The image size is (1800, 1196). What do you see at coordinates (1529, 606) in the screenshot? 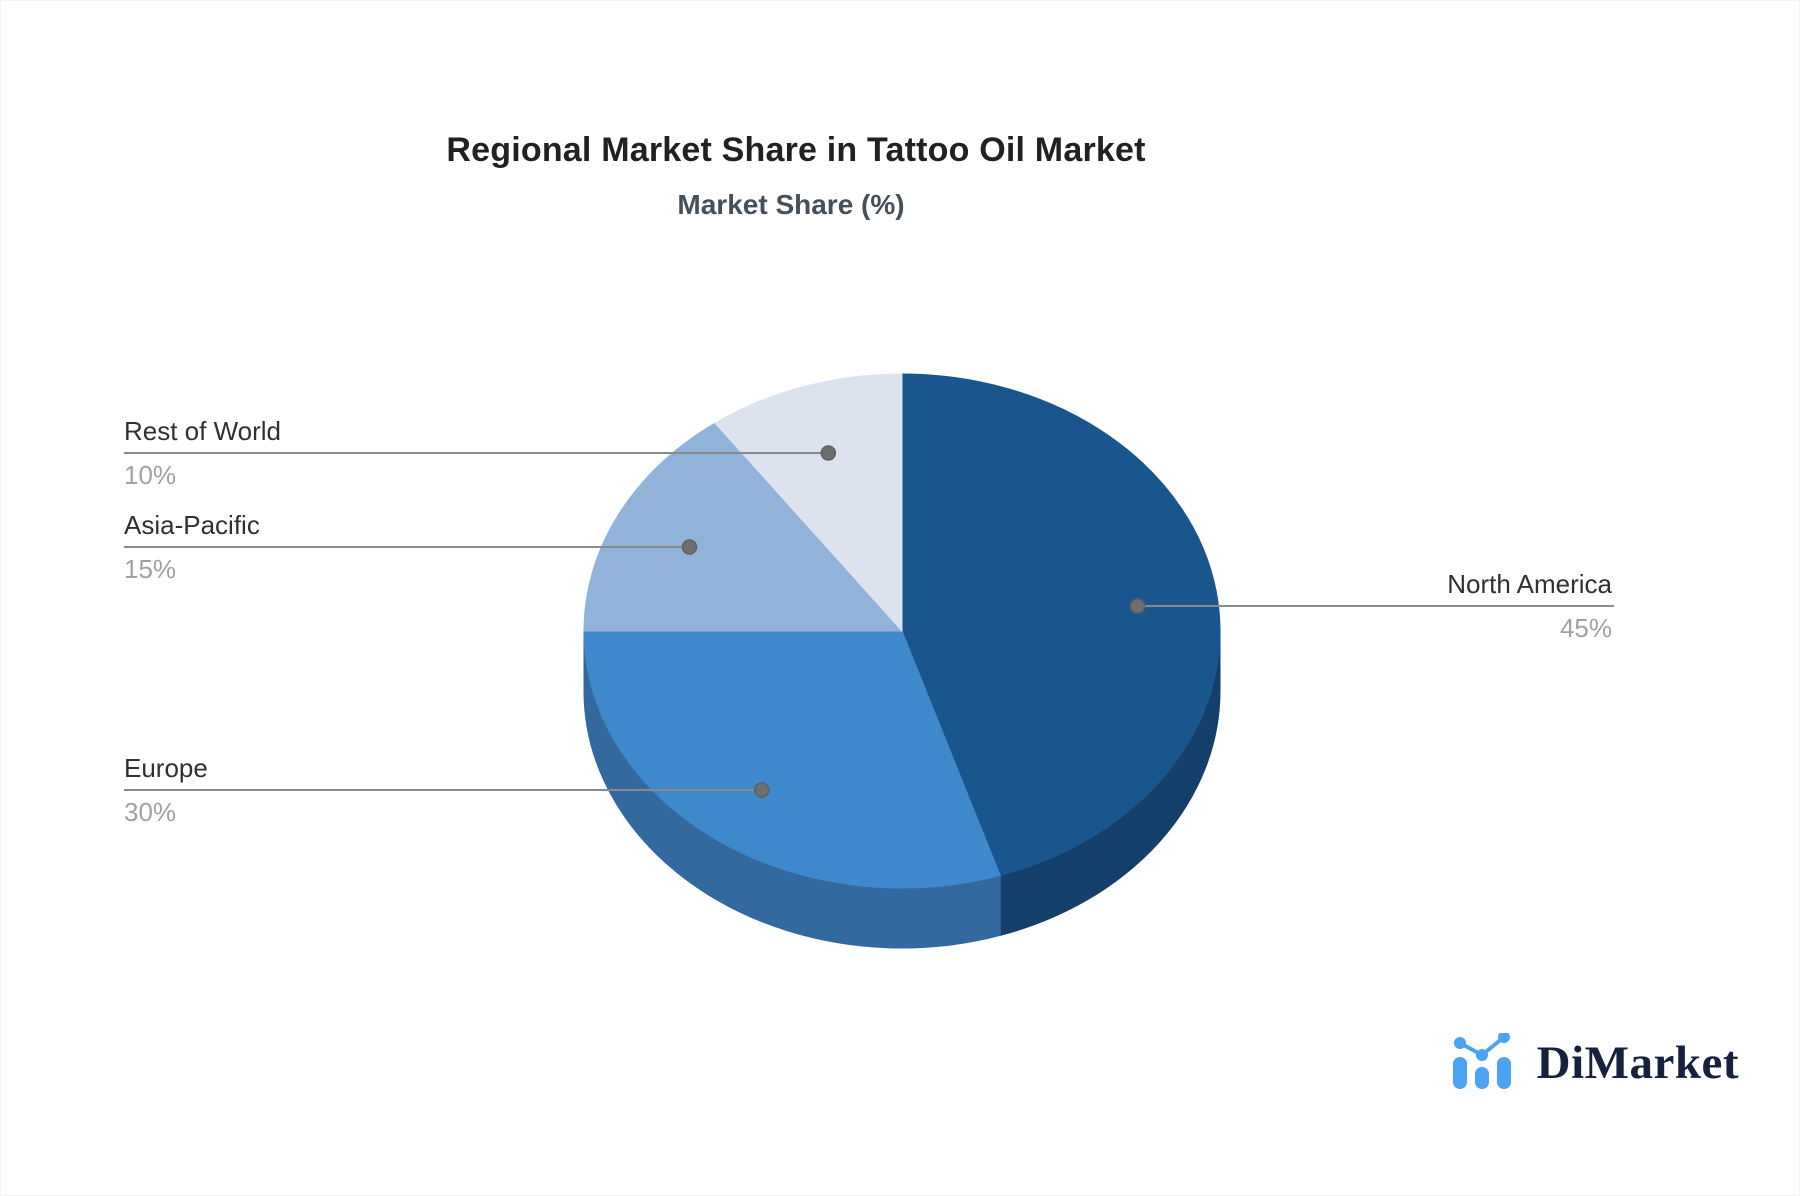
I see `callout-north-america: North America 45%` at bounding box center [1529, 606].